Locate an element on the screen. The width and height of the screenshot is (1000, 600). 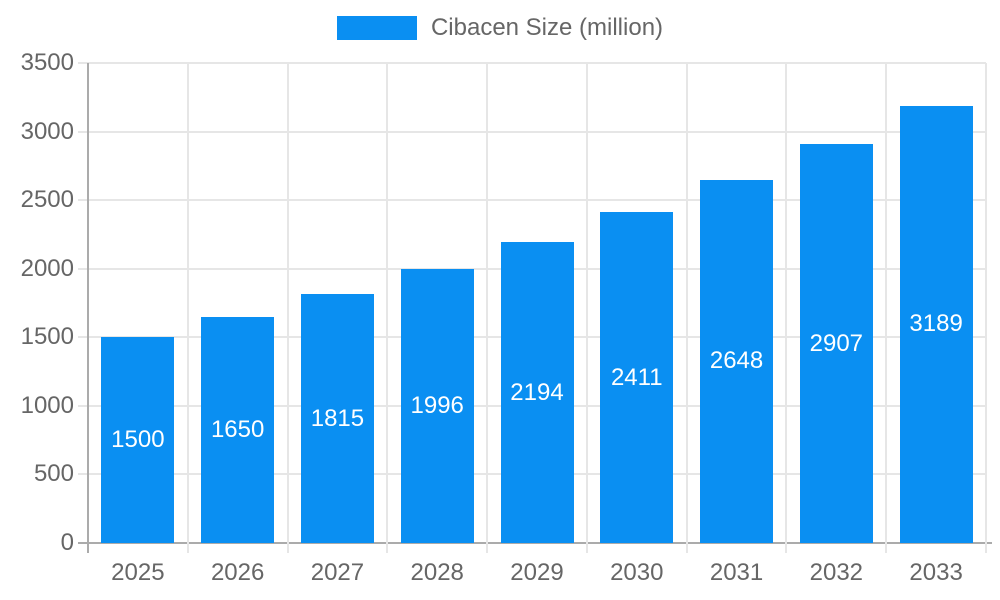
bar-value-label: 1650 is located at coordinates (237, 429).